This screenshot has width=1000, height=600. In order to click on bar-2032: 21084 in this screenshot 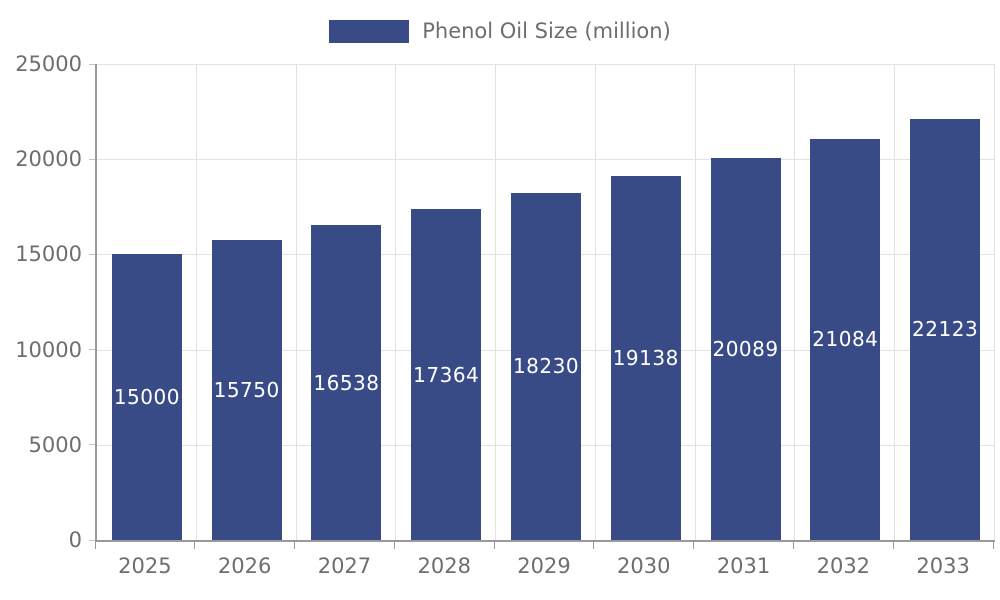, I will do `click(845, 339)`.